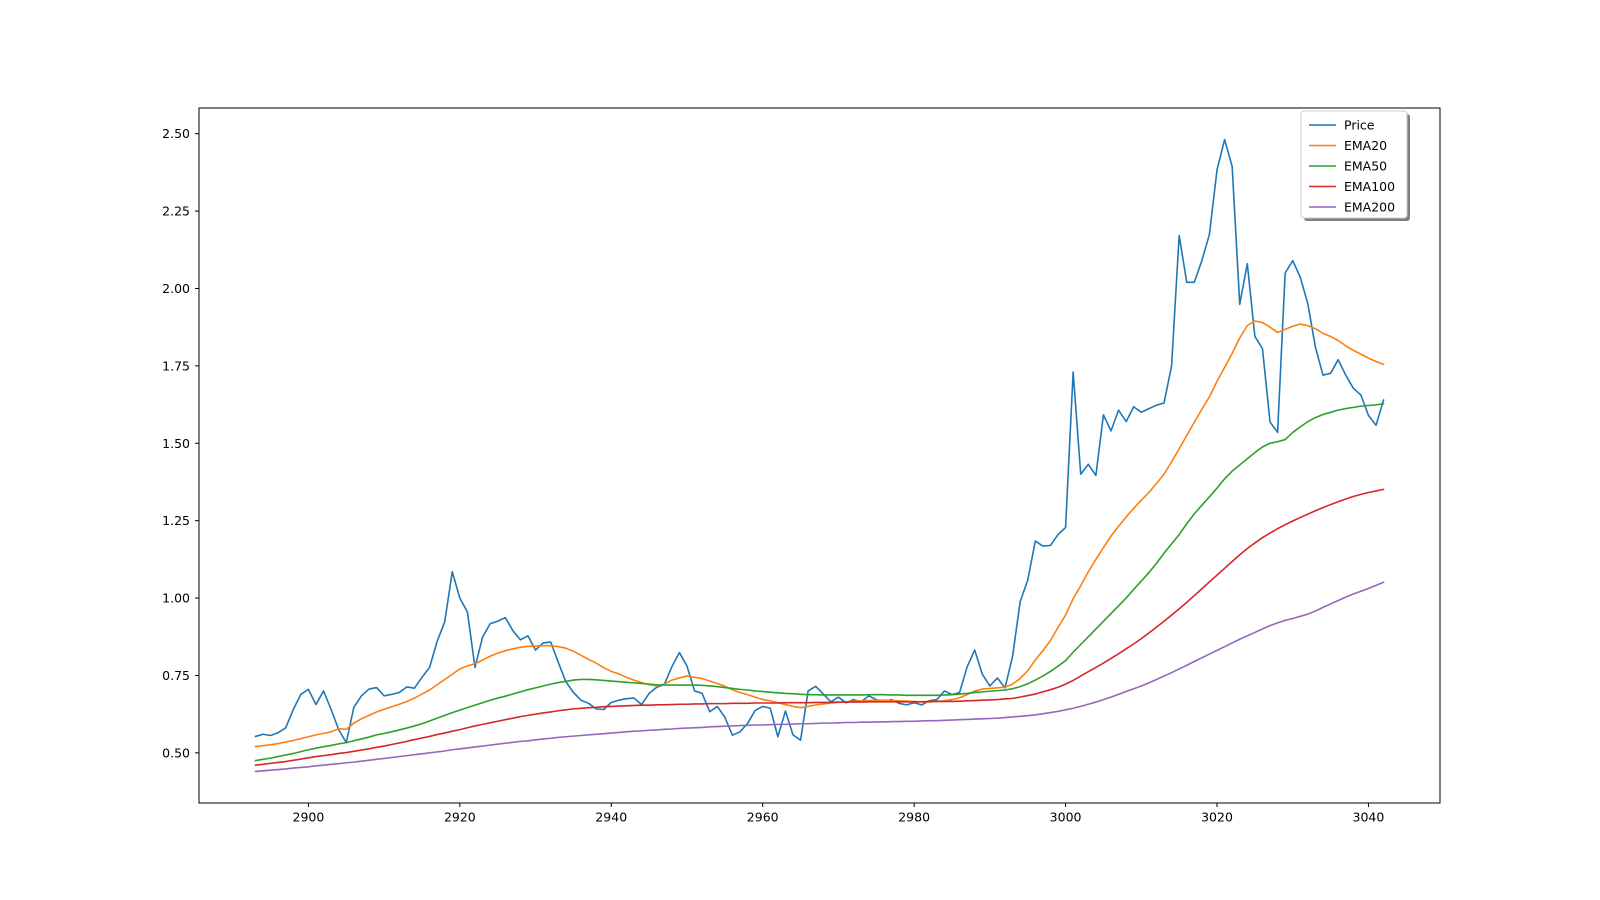  Describe the element at coordinates (176, 288) in the screenshot. I see `y-tick-label: 2.00` at that location.